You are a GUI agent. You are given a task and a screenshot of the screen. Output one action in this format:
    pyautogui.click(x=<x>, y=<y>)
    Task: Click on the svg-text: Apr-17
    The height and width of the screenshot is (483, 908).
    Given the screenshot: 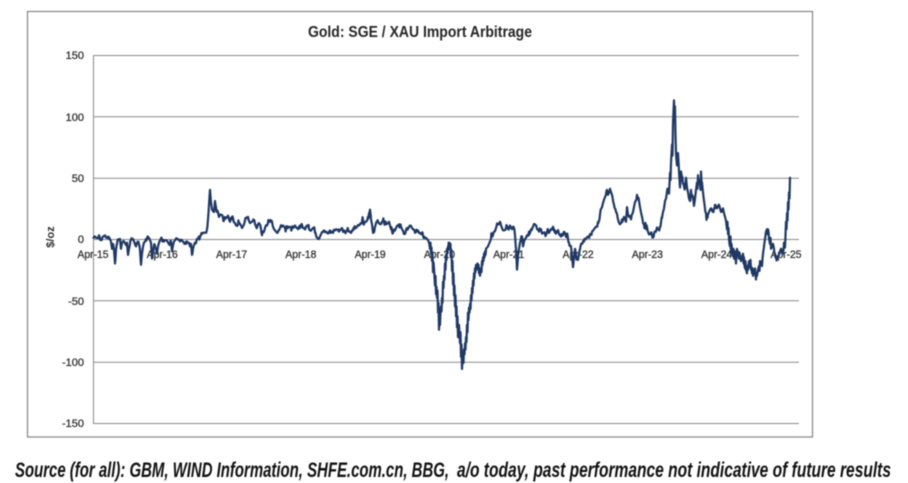 What is the action you would take?
    pyautogui.click(x=231, y=255)
    